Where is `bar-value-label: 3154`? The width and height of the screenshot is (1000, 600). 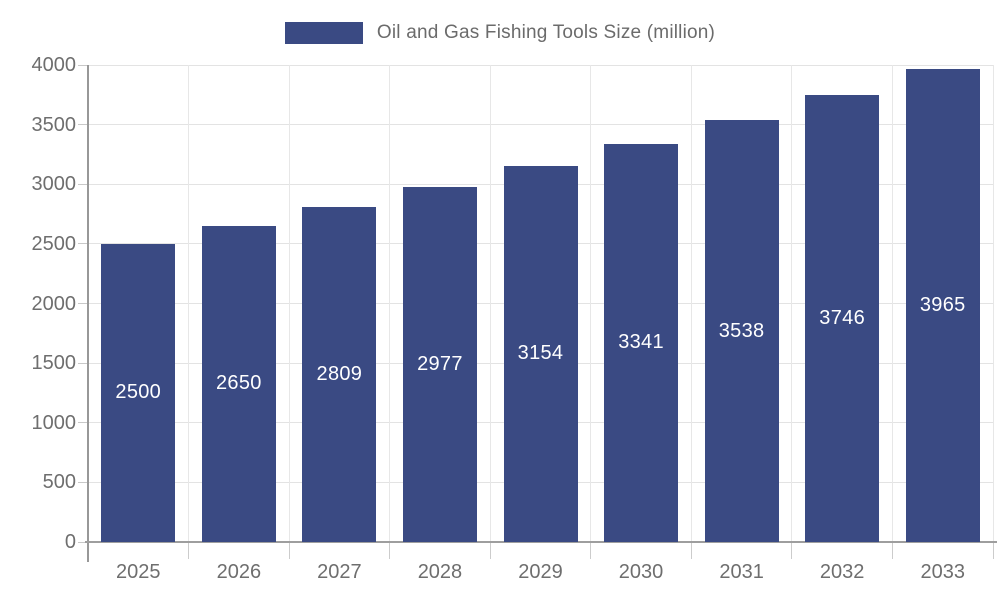 bar-value-label: 3154 is located at coordinates (540, 353).